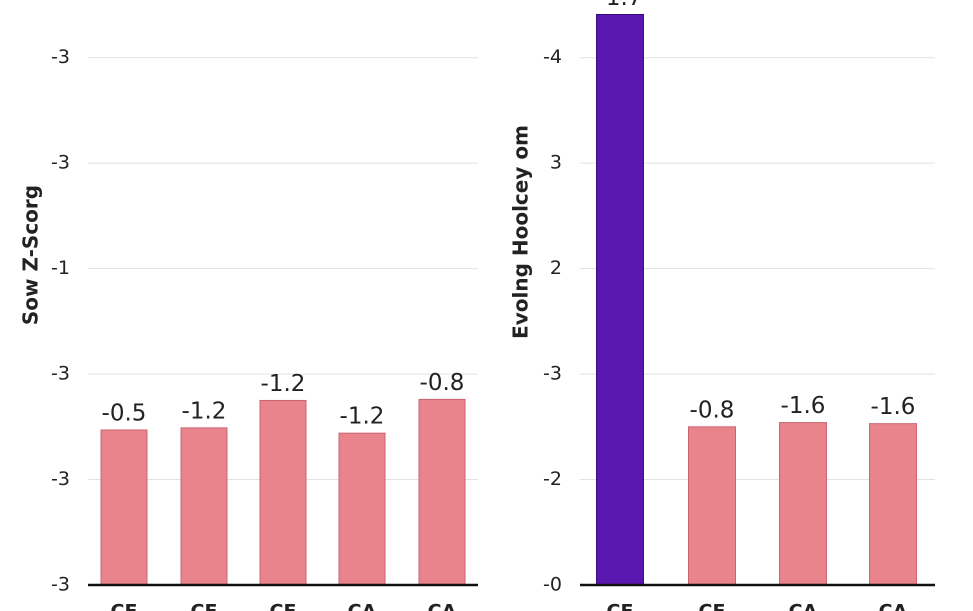 This screenshot has width=973, height=611. I want to click on bar-label: -1.7, so click(620, 5).